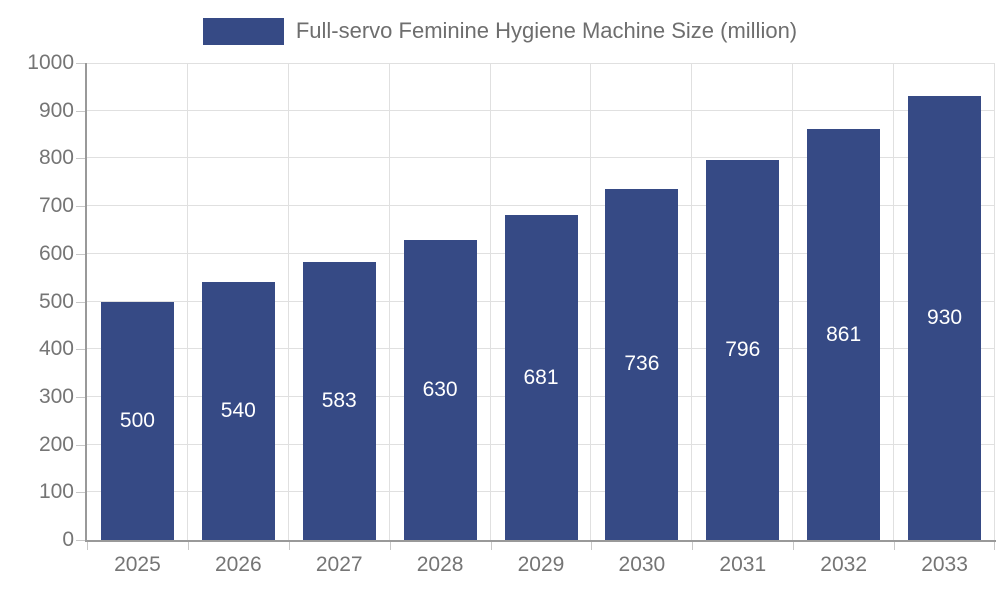 The image size is (1000, 600). Describe the element at coordinates (339, 564) in the screenshot. I see `x-axis-tick-label: 2027` at that location.